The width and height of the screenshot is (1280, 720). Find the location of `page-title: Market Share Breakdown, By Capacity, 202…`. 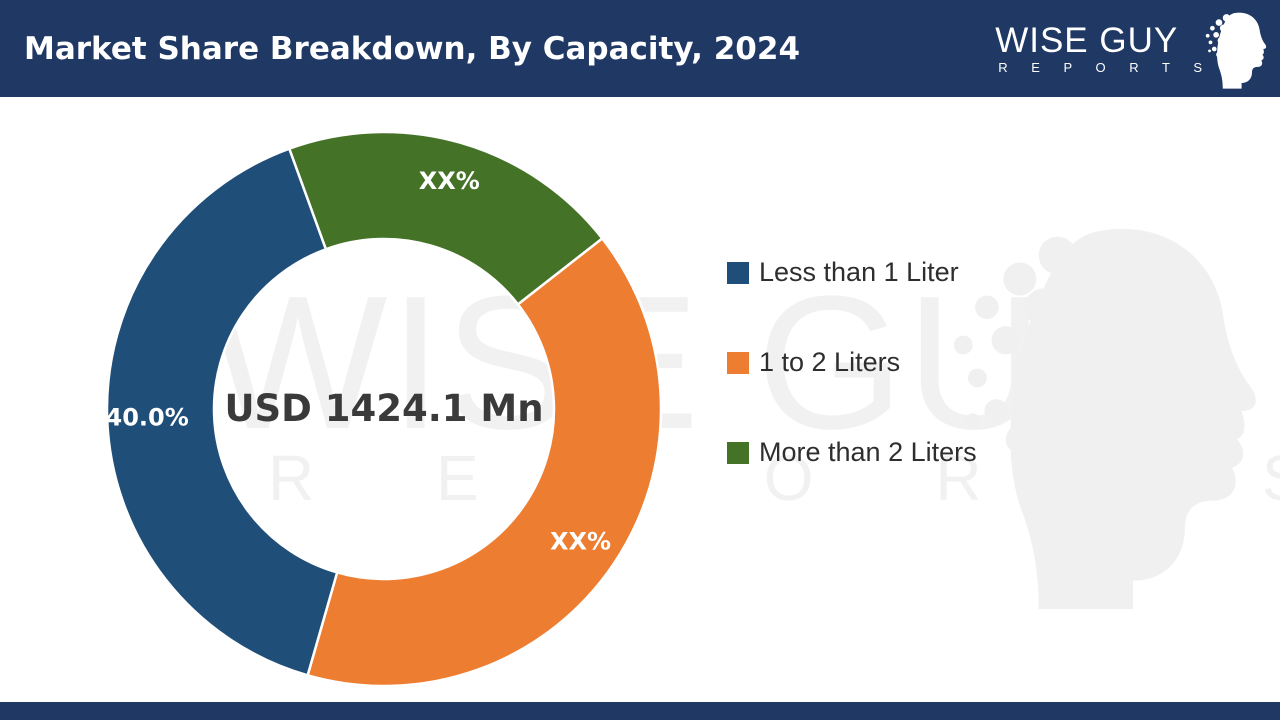

page-title: Market Share Breakdown, By Capacity, 202… is located at coordinates (412, 48).